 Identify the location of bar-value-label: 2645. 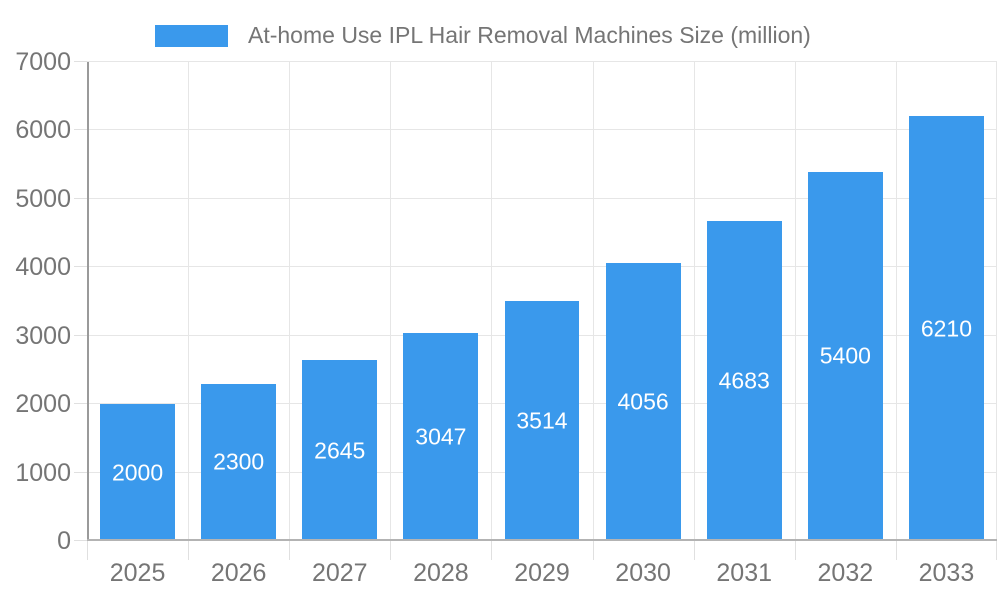
(340, 450).